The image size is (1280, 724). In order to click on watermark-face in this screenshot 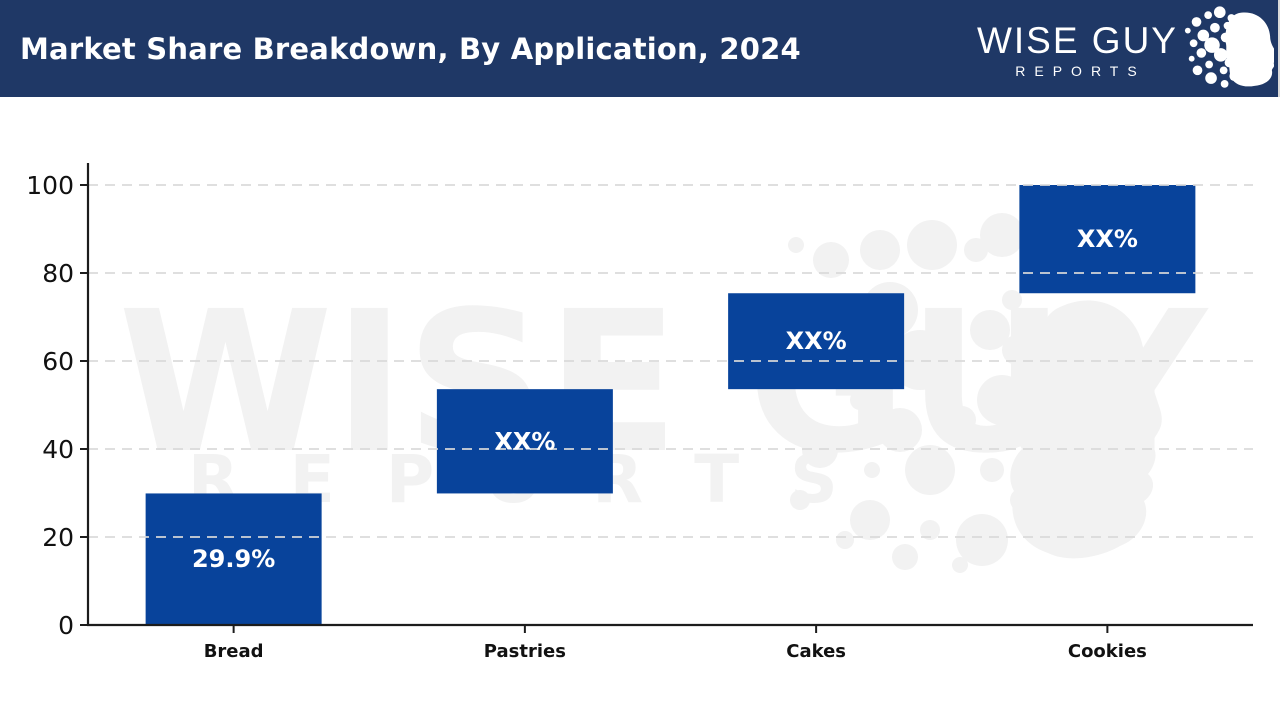, I will do `click(1086, 429)`.